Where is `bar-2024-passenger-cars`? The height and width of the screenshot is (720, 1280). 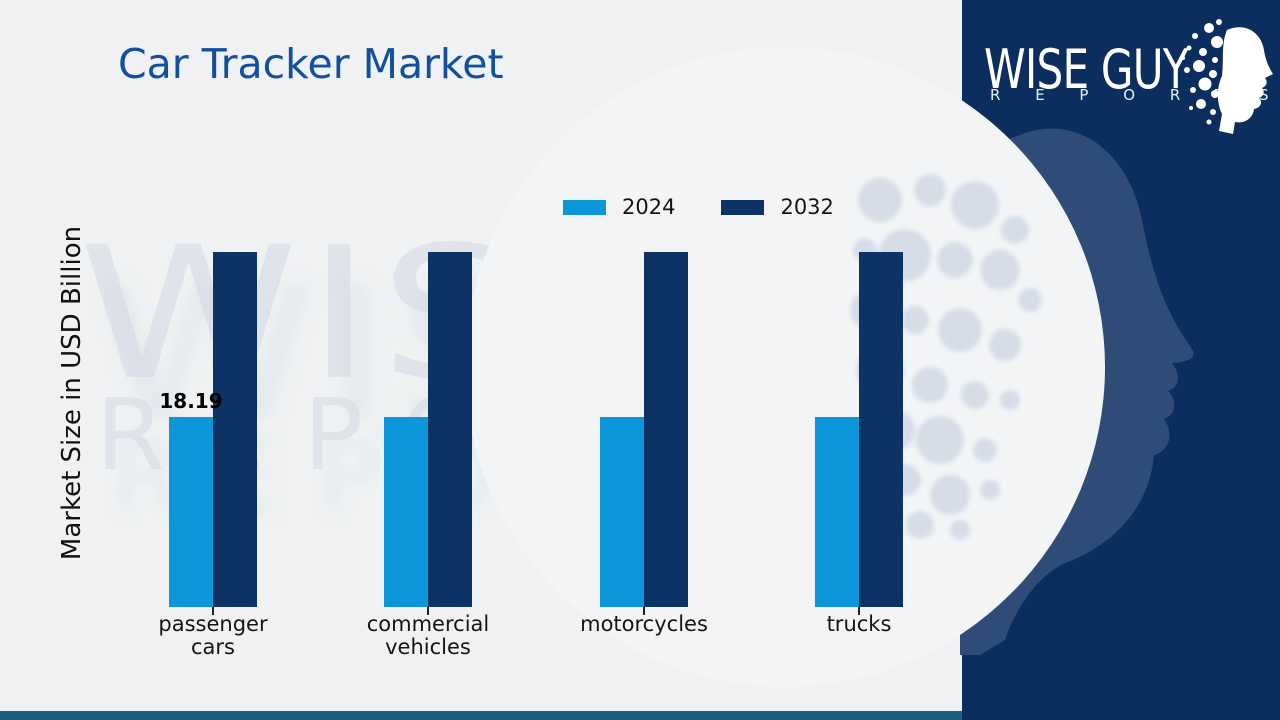 bar-2024-passenger-cars is located at coordinates (191, 512).